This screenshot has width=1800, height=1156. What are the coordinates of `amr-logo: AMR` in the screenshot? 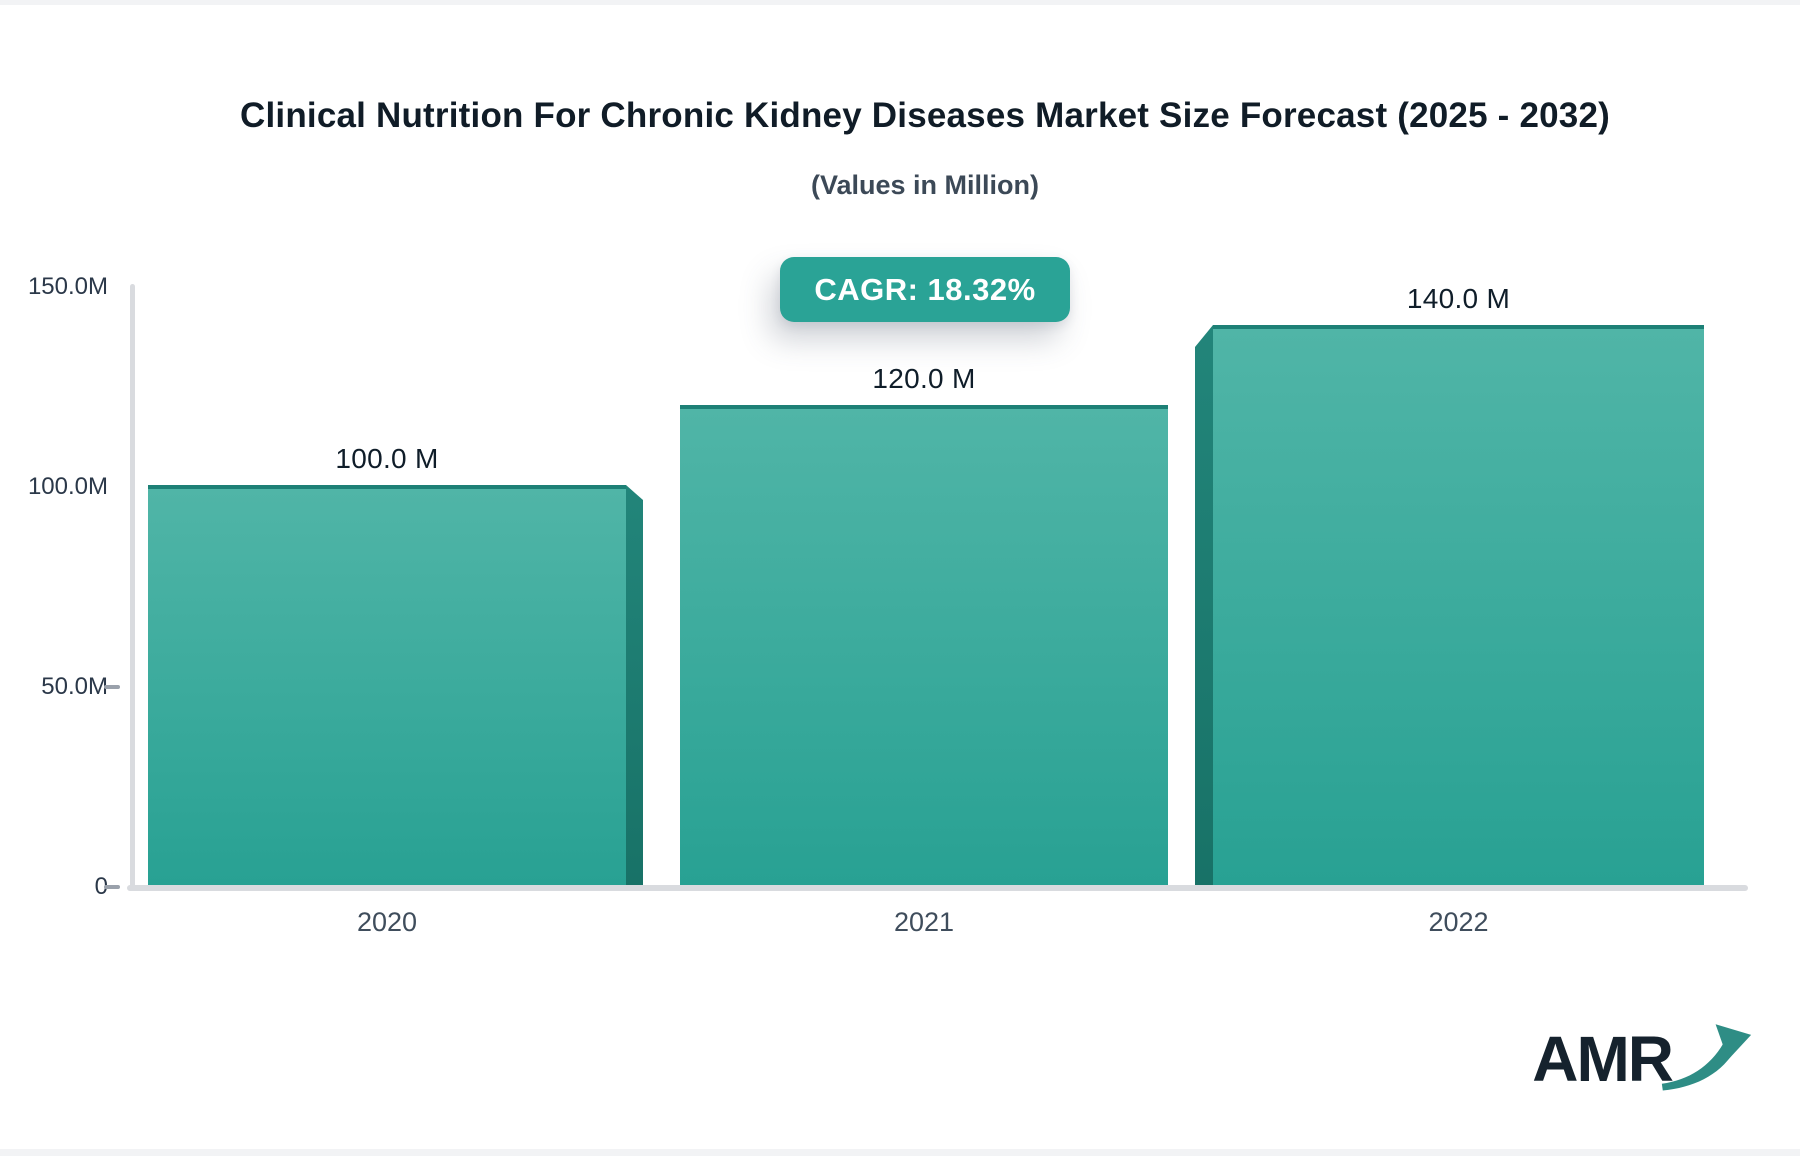 It's located at (1643, 1059).